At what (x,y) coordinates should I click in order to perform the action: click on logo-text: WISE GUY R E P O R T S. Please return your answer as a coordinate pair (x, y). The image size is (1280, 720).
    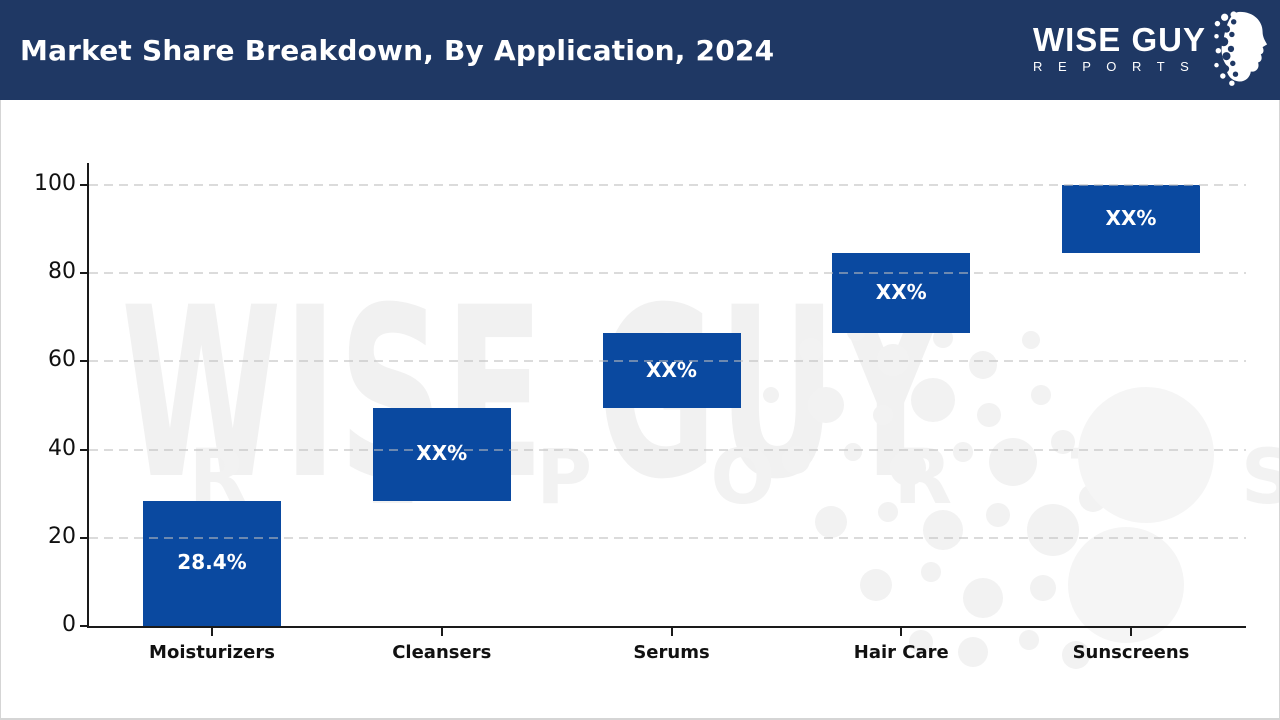
    Looking at the image, I should click on (1119, 48).